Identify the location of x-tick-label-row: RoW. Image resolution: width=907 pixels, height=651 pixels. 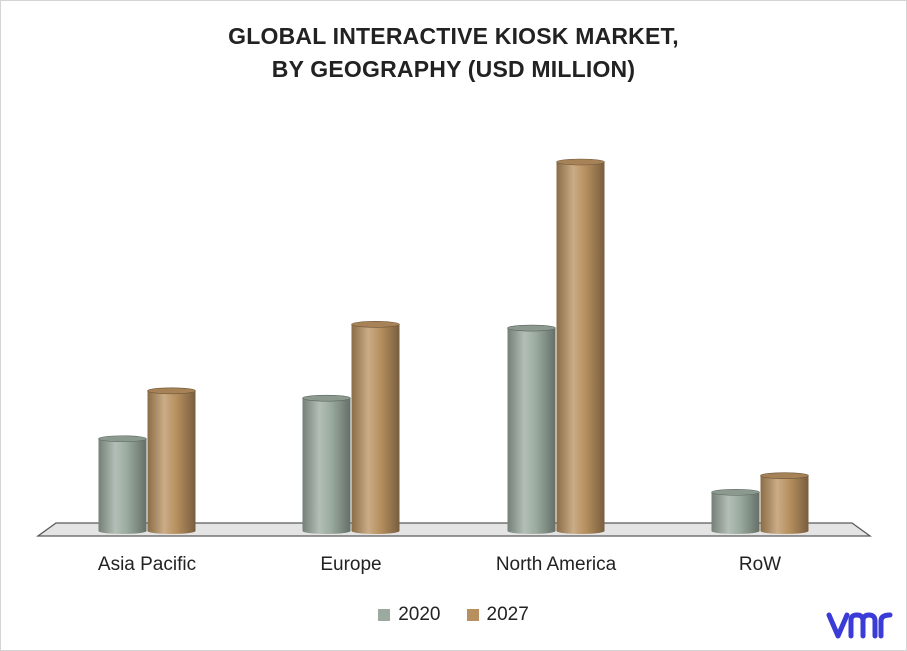
(760, 564).